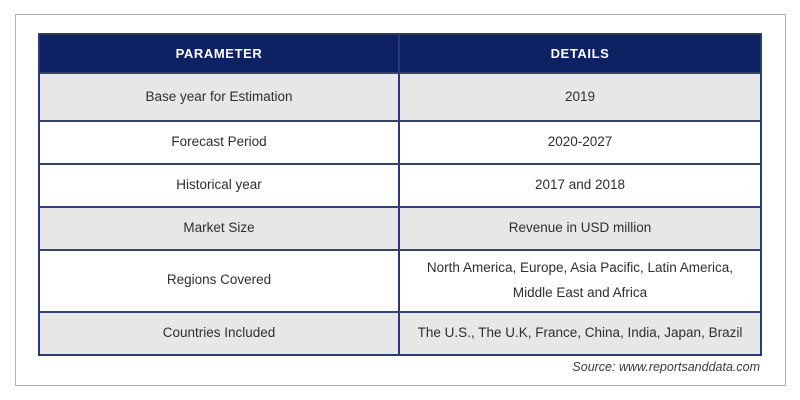 This screenshot has width=800, height=400. Describe the element at coordinates (220, 97) in the screenshot. I see `parameter-cell: Base year for Estimation` at that location.